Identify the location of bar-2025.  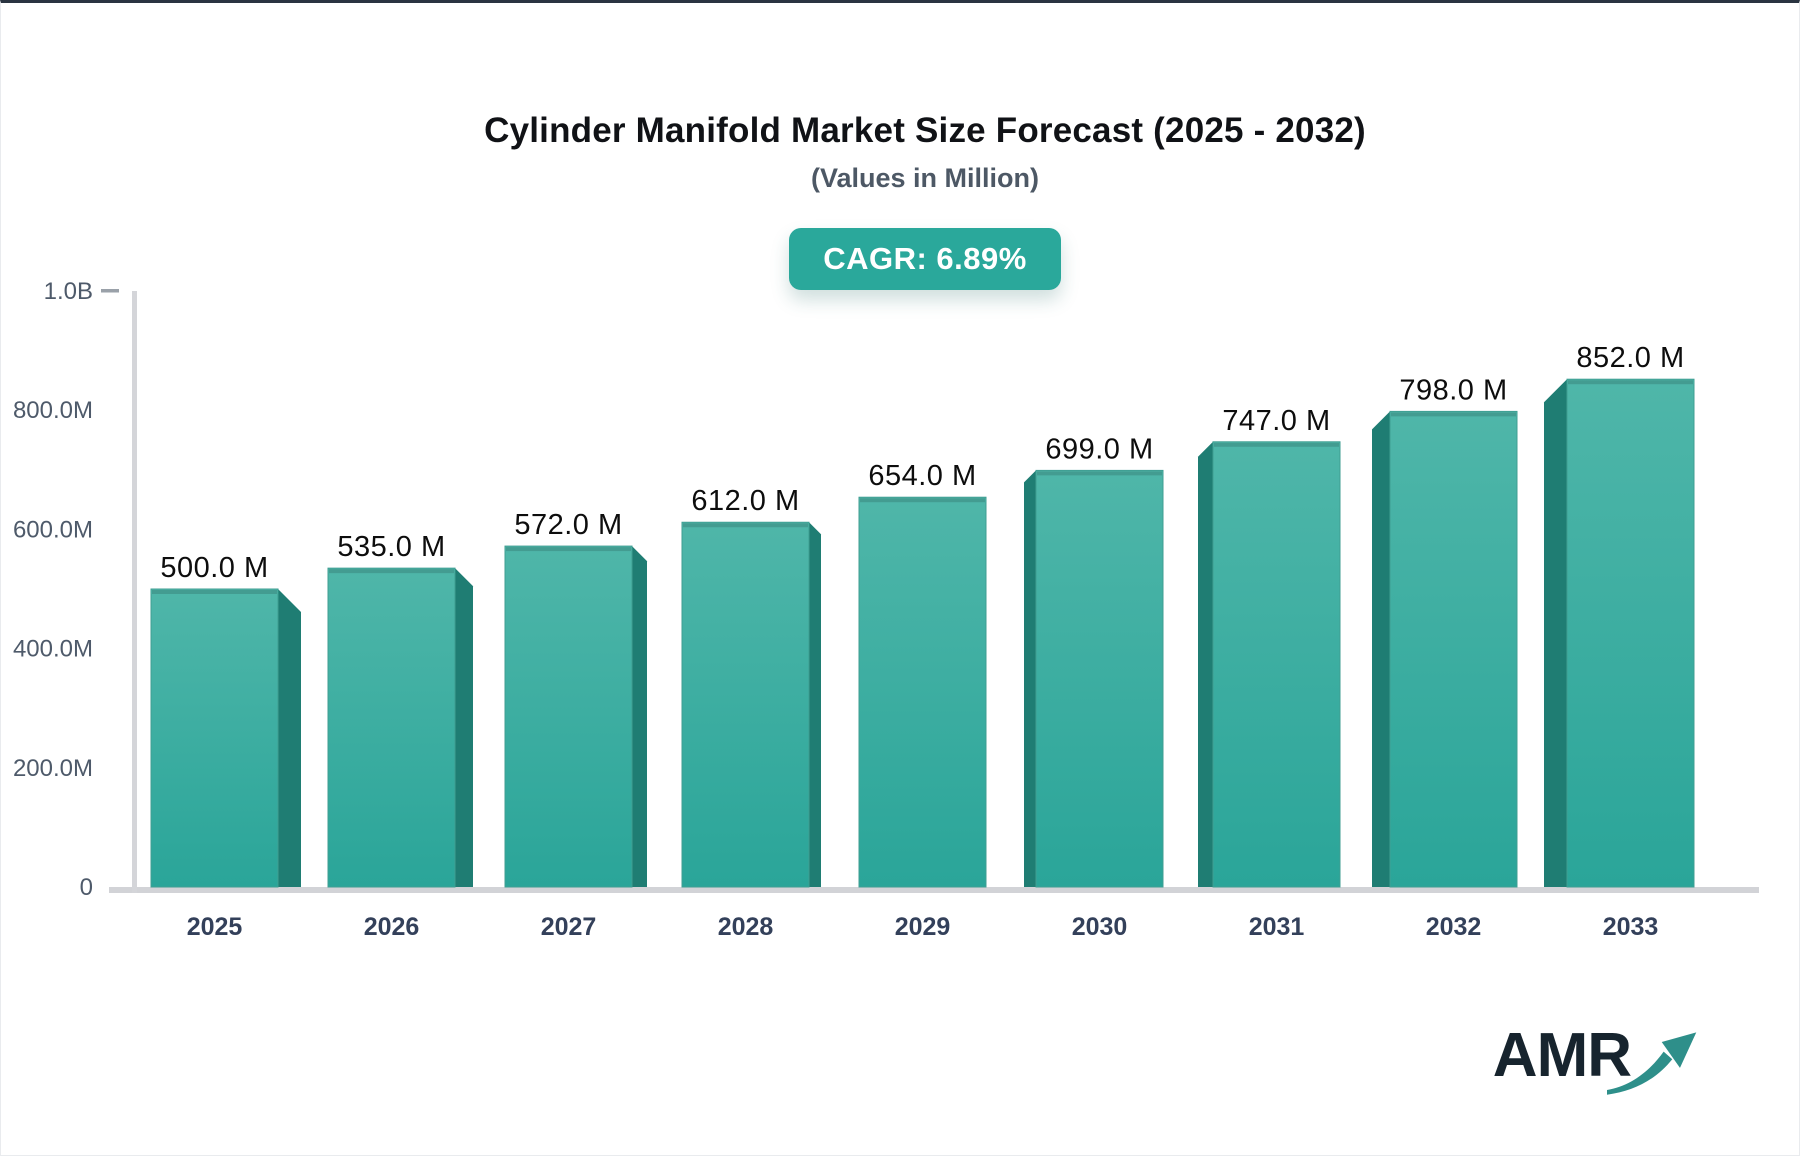
(214, 738).